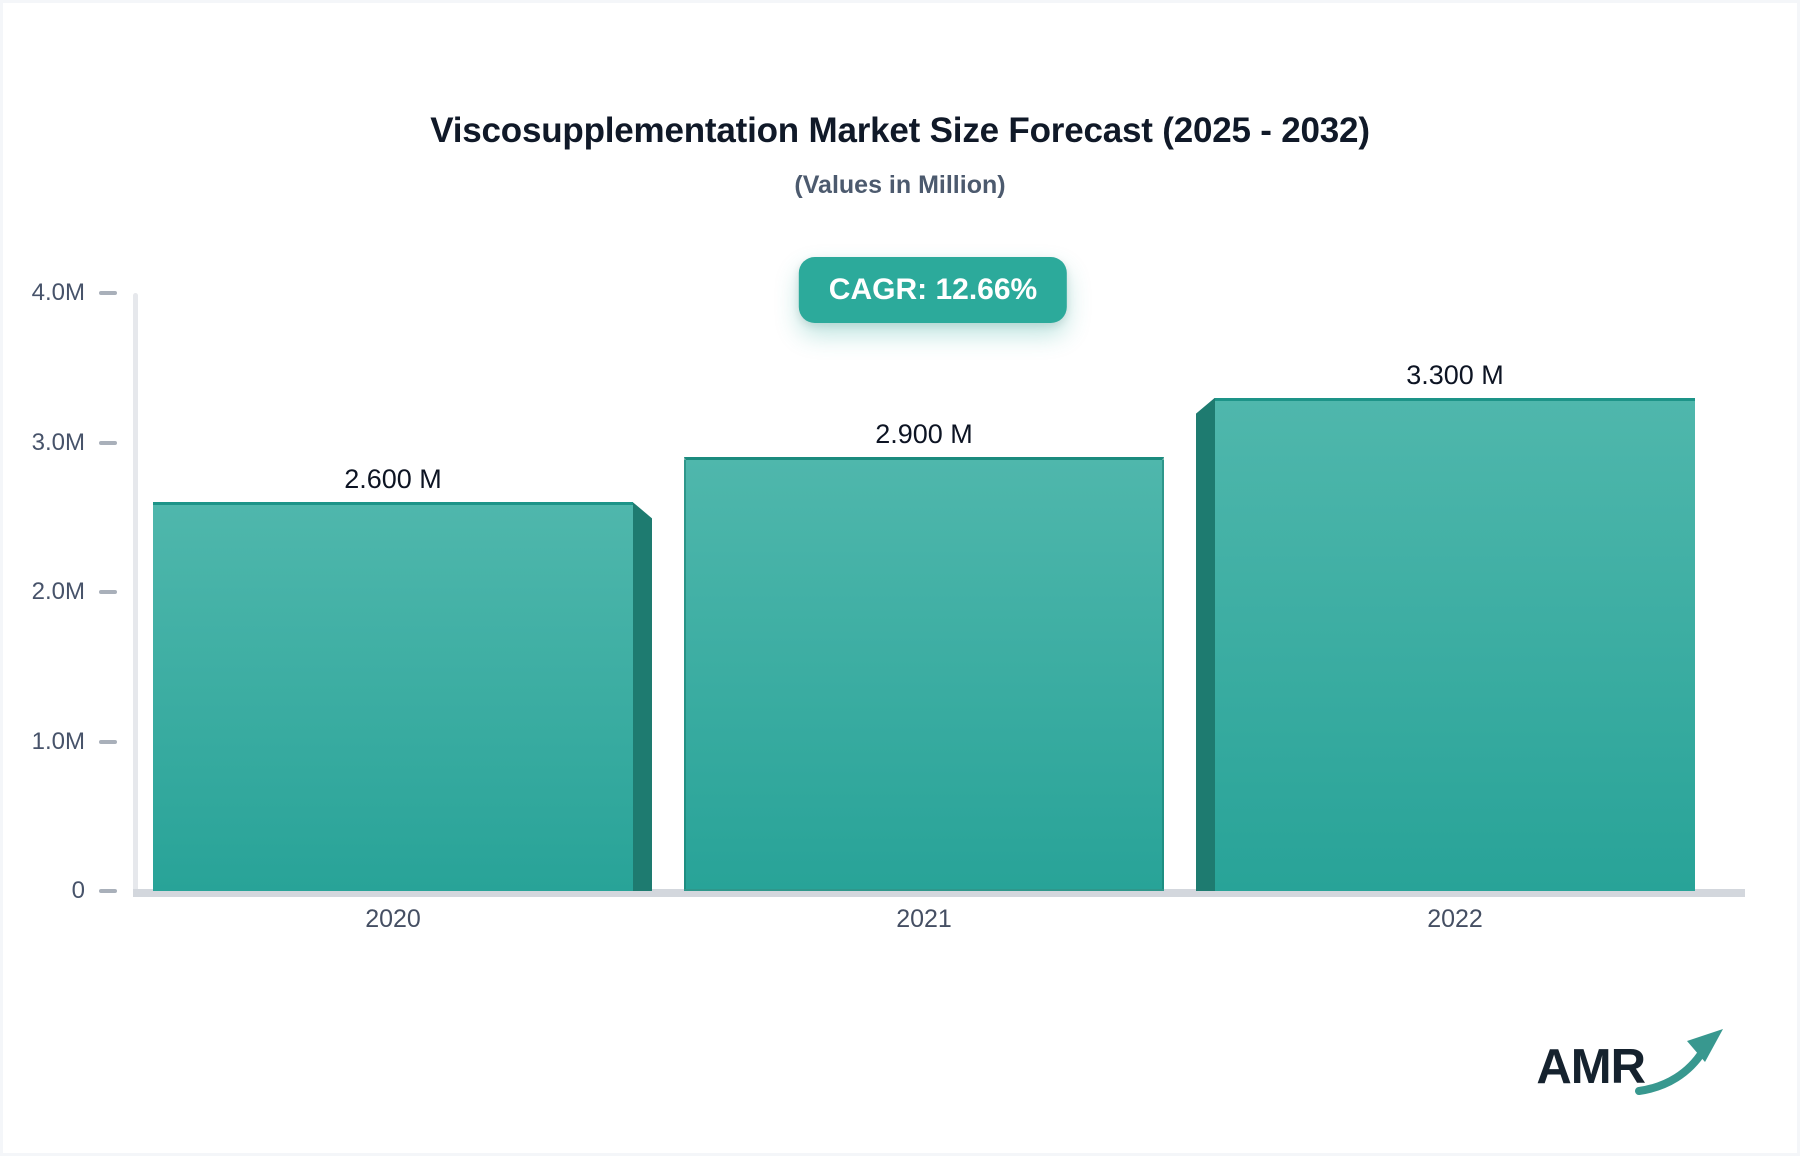 The image size is (1800, 1156). I want to click on bar-2022: 3.300 M 2022, so click(1445, 646).